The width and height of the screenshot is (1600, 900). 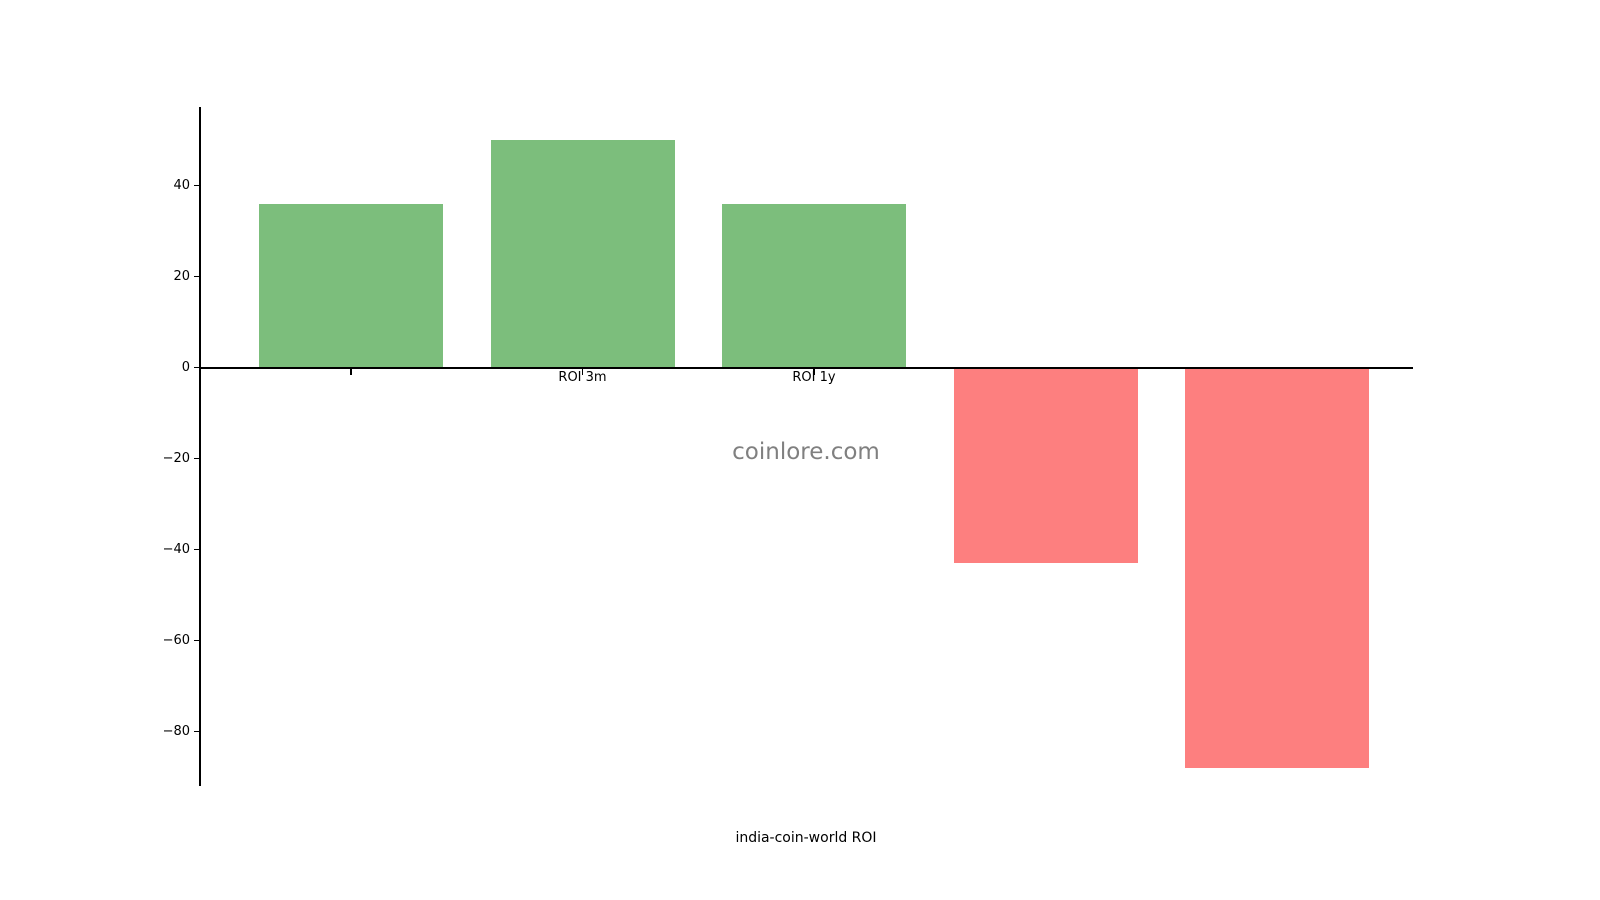 I want to click on y-tick-label: −80, so click(x=176, y=731).